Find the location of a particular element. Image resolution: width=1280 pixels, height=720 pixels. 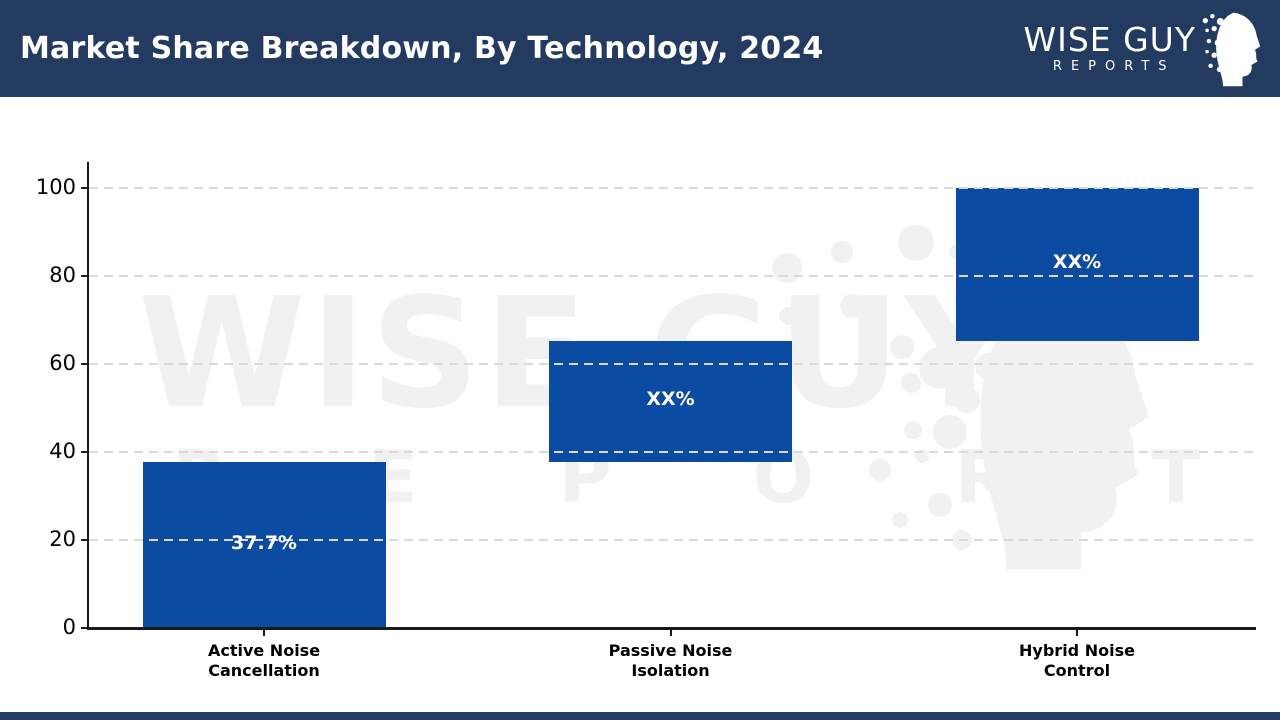

y-tick-label-20: 20 is located at coordinates (62, 538).